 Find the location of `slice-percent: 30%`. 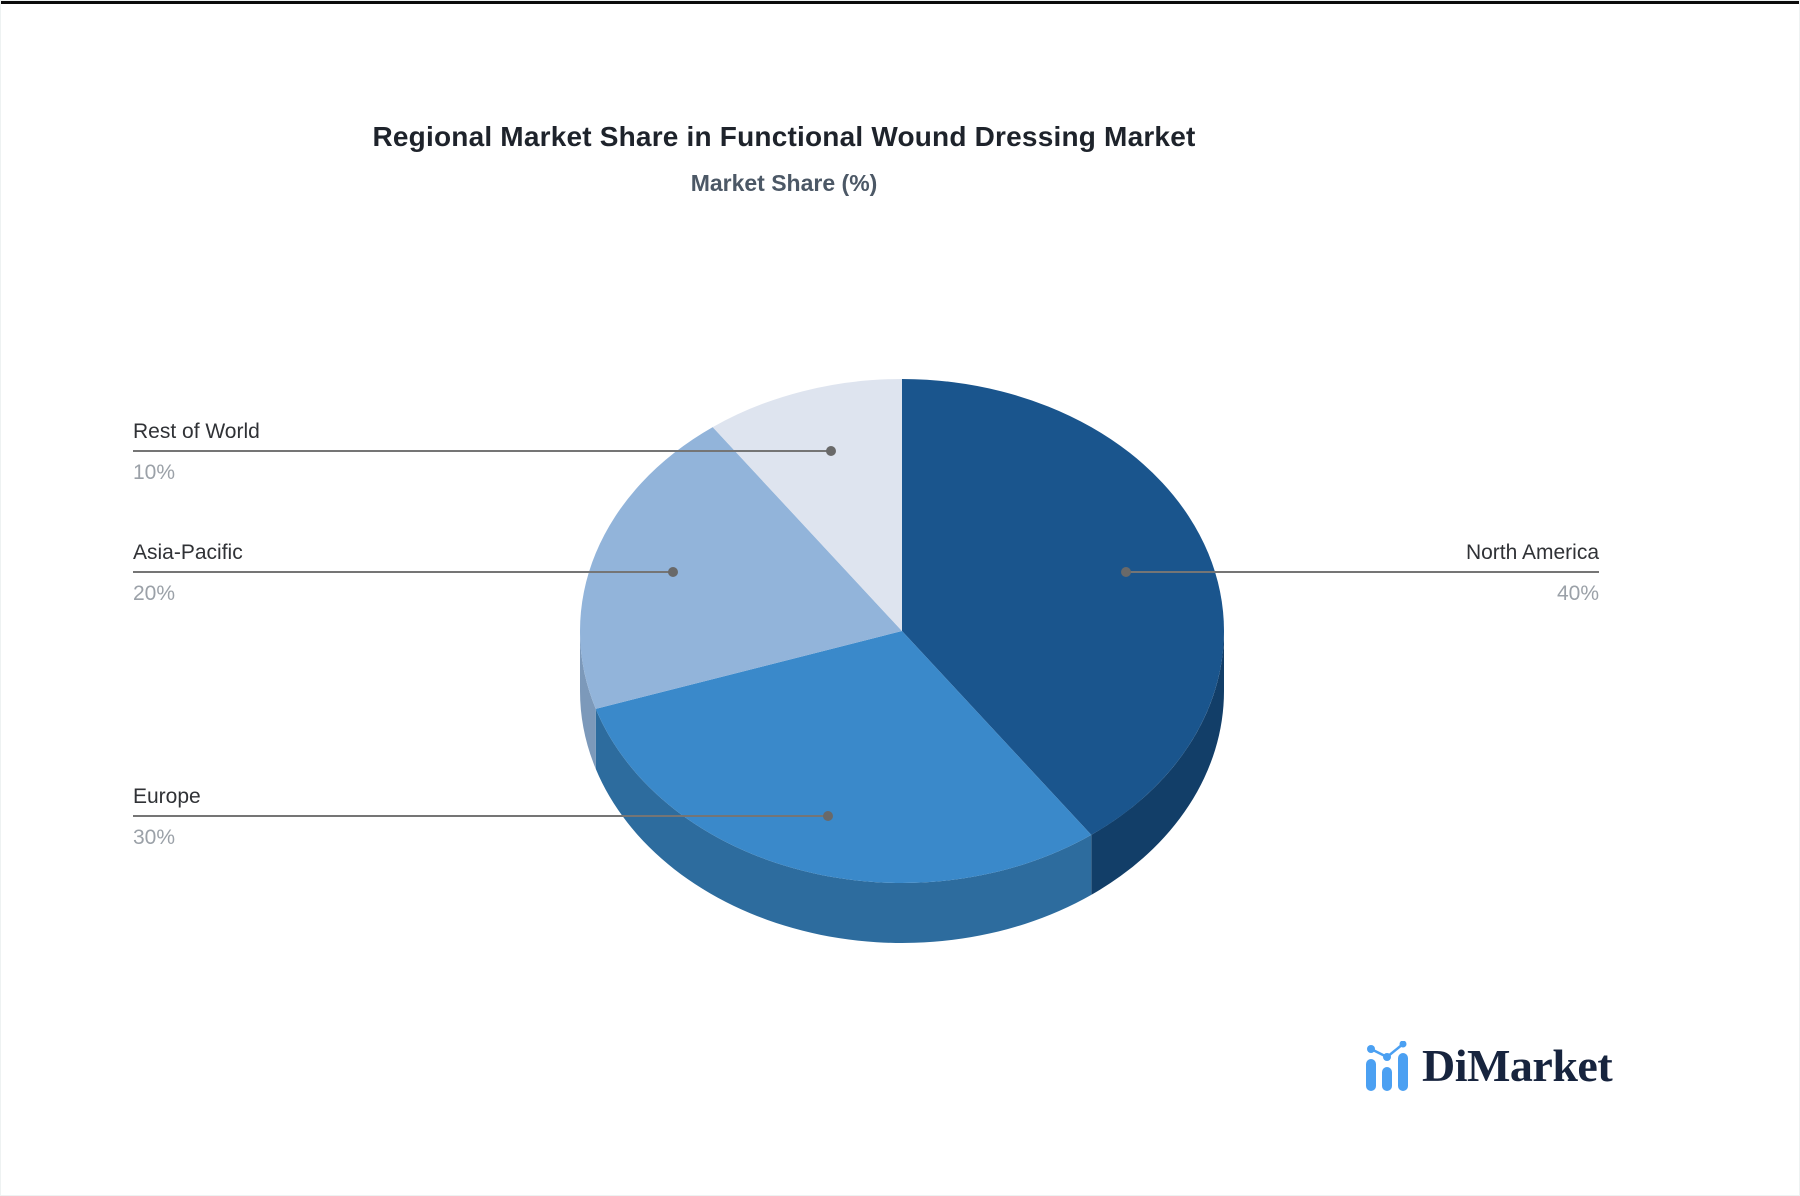

slice-percent: 30% is located at coordinates (154, 837).